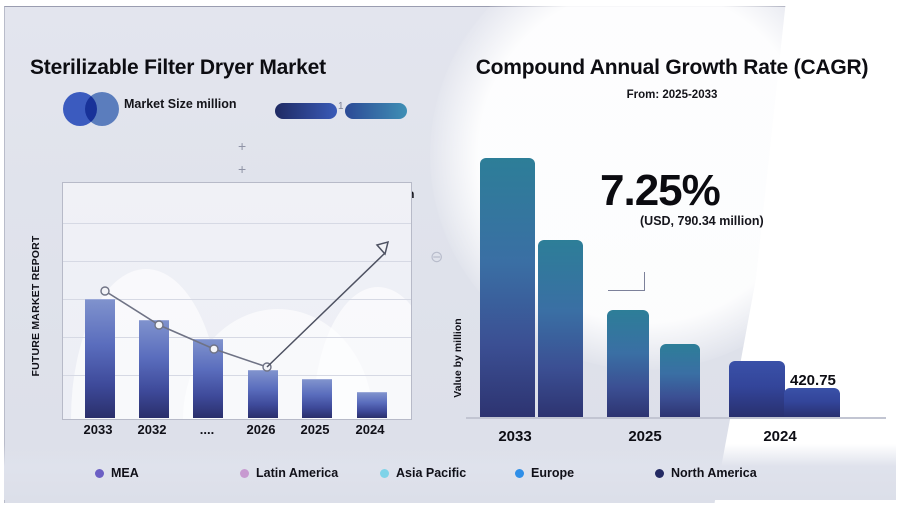 The height and width of the screenshot is (506, 900). I want to click on plus-icon-2: +, so click(242, 169).